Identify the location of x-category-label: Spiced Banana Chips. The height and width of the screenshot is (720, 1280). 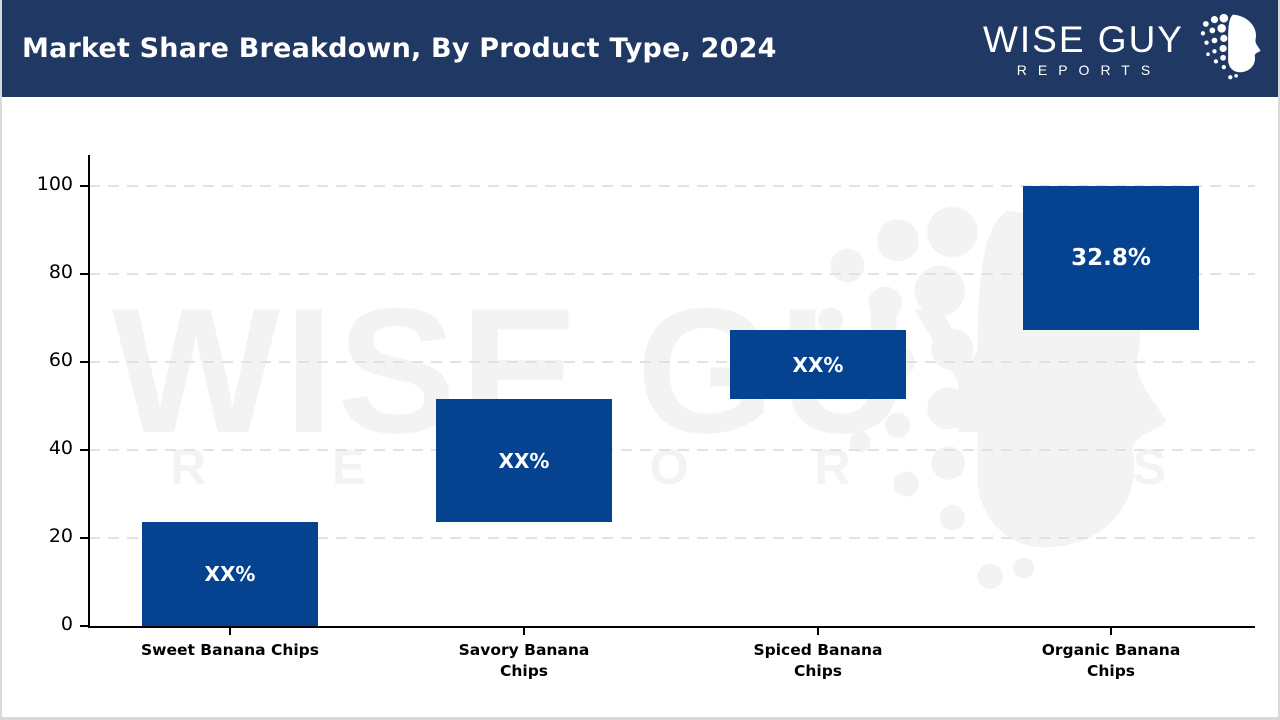
(818, 661).